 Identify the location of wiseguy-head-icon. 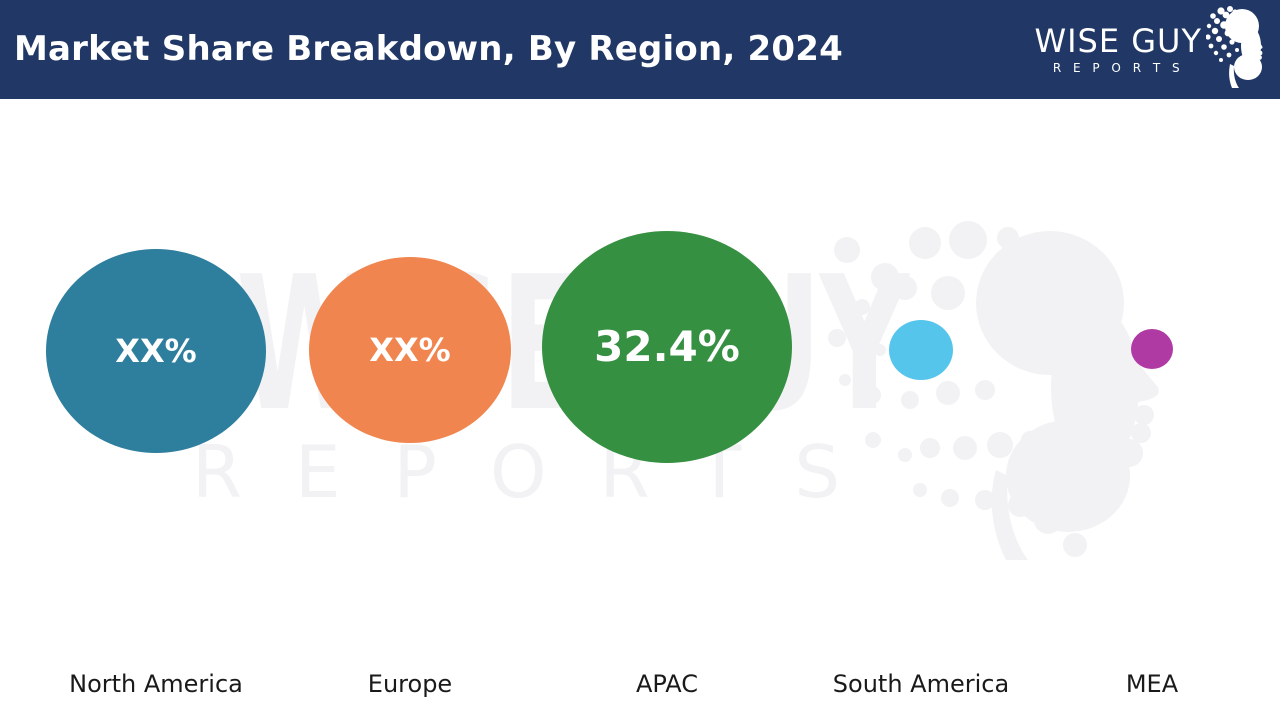
(1234, 46).